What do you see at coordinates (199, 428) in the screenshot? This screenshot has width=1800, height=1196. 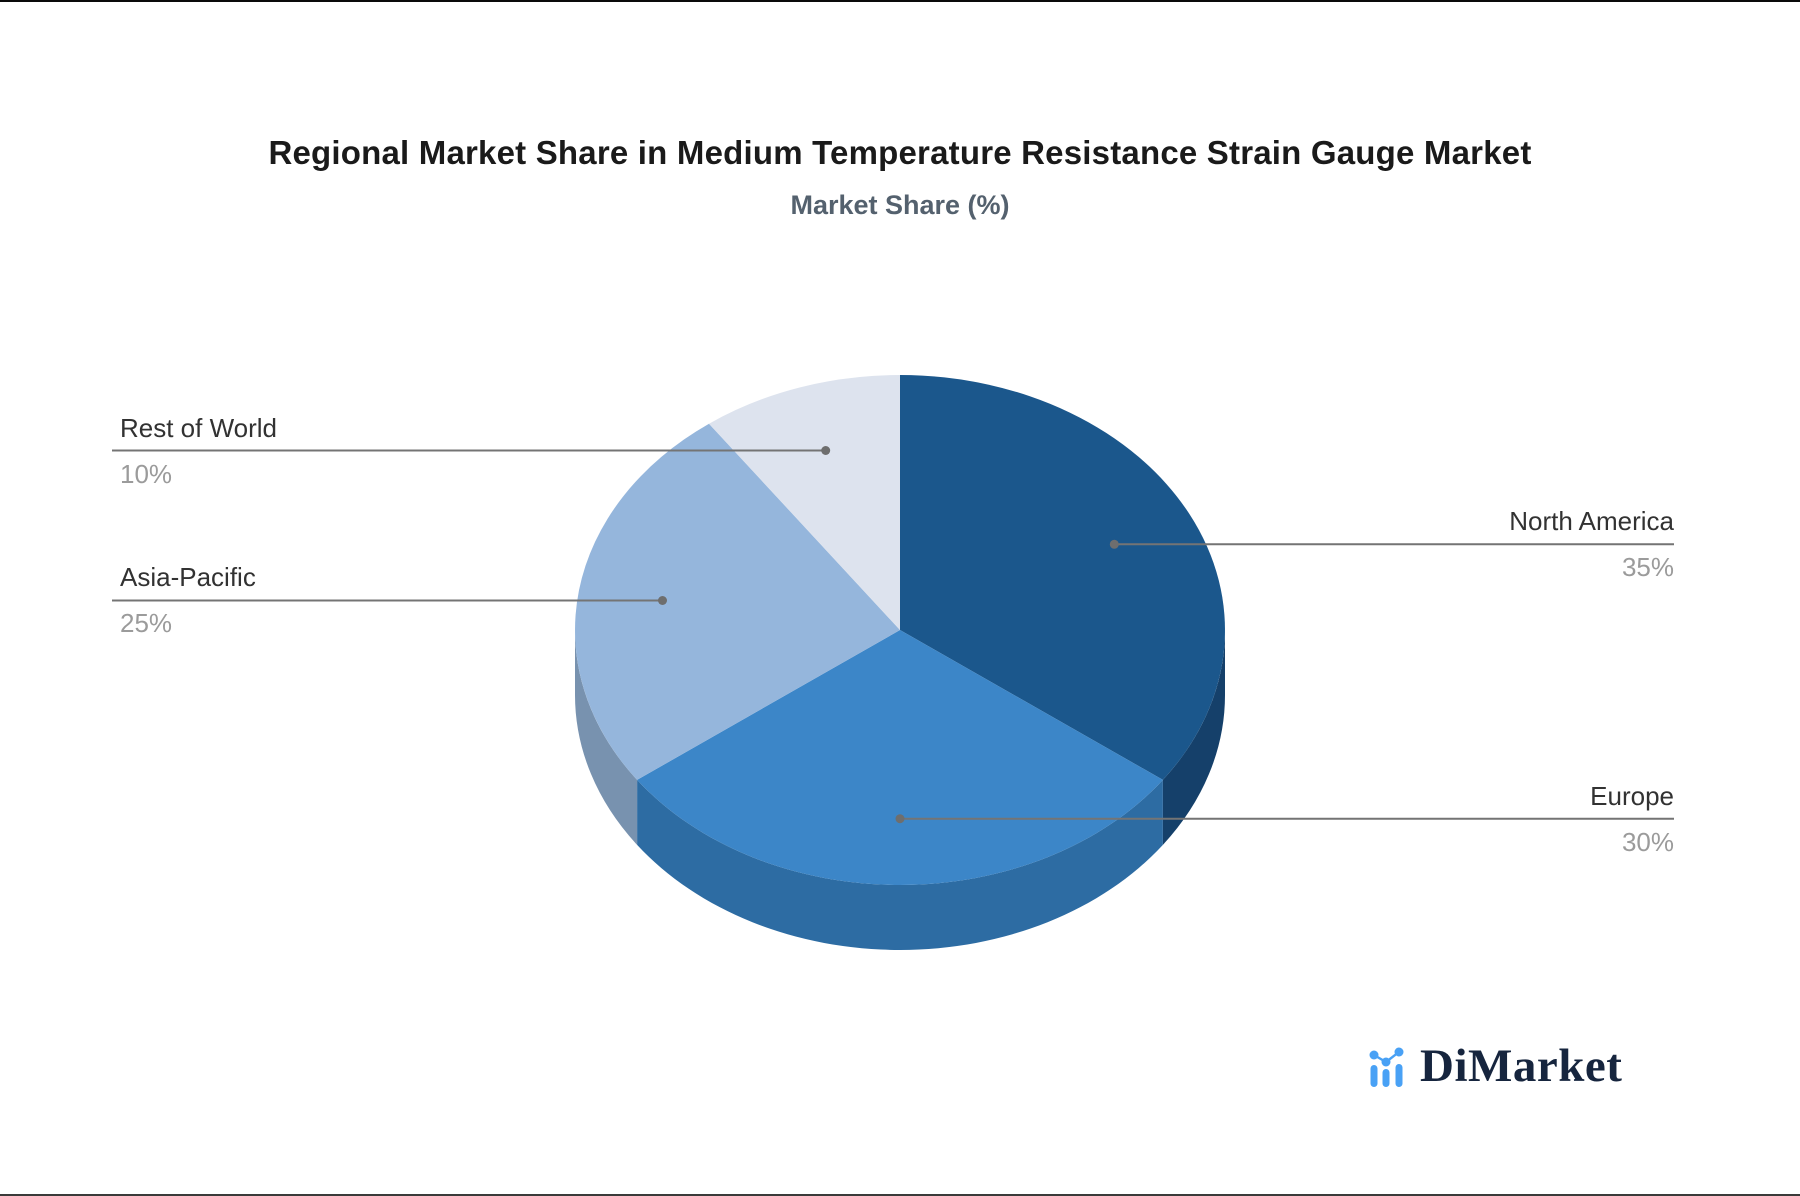 I see `slice-name: Rest of World` at bounding box center [199, 428].